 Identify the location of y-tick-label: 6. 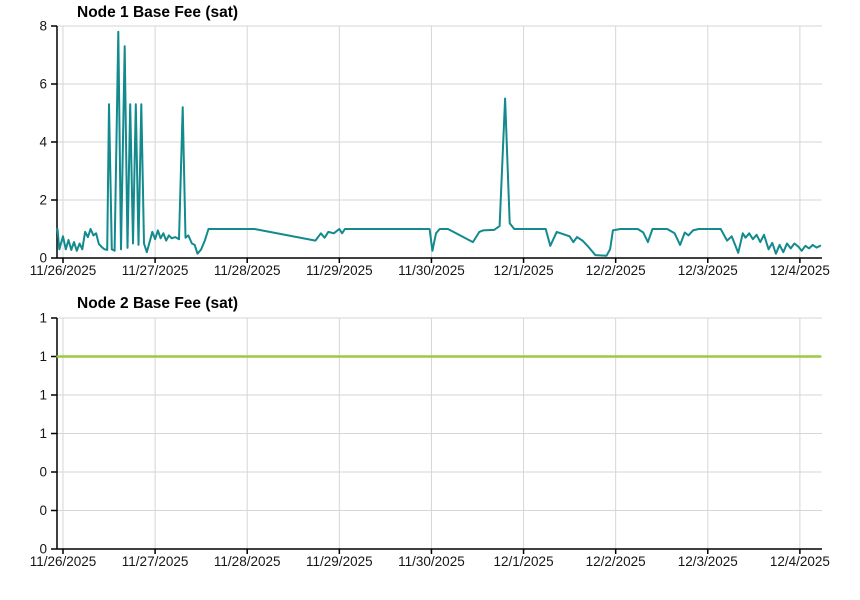
(43, 84).